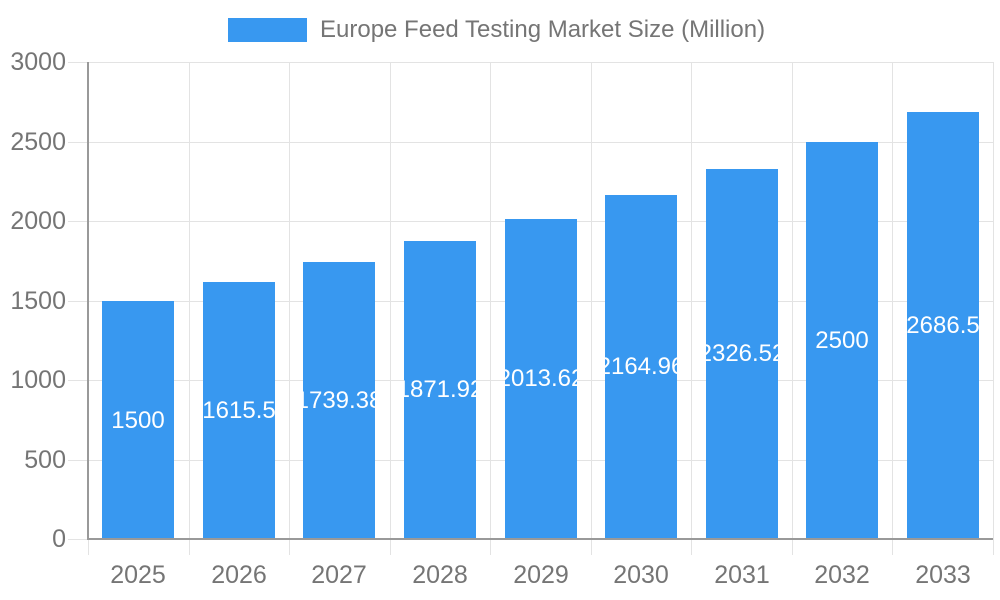 The height and width of the screenshot is (600, 1000). I want to click on bar-2025: 1500, so click(138, 420).